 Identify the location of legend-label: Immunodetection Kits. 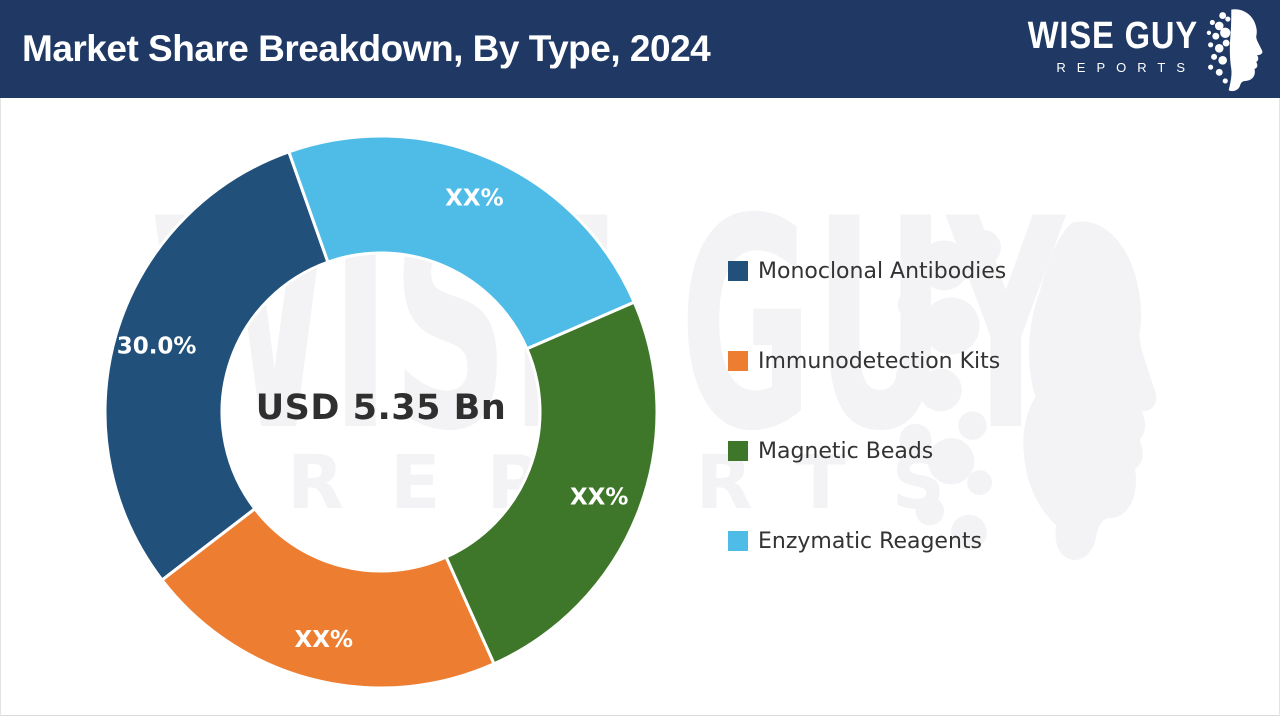
(879, 361).